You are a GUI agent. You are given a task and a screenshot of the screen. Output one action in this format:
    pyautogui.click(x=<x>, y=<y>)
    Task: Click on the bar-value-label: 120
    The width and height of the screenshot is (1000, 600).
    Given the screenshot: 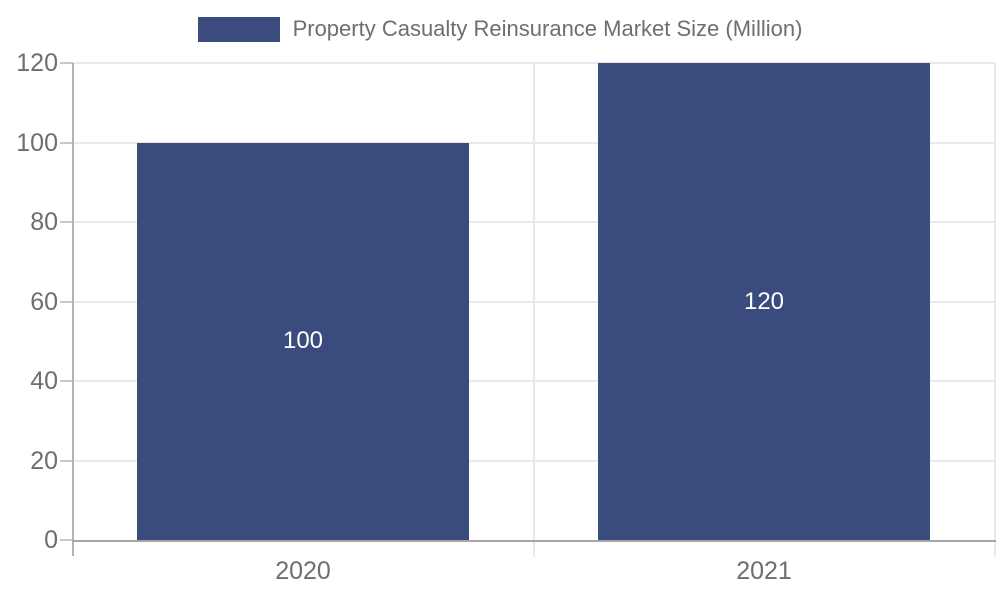 What is the action you would take?
    pyautogui.click(x=764, y=301)
    